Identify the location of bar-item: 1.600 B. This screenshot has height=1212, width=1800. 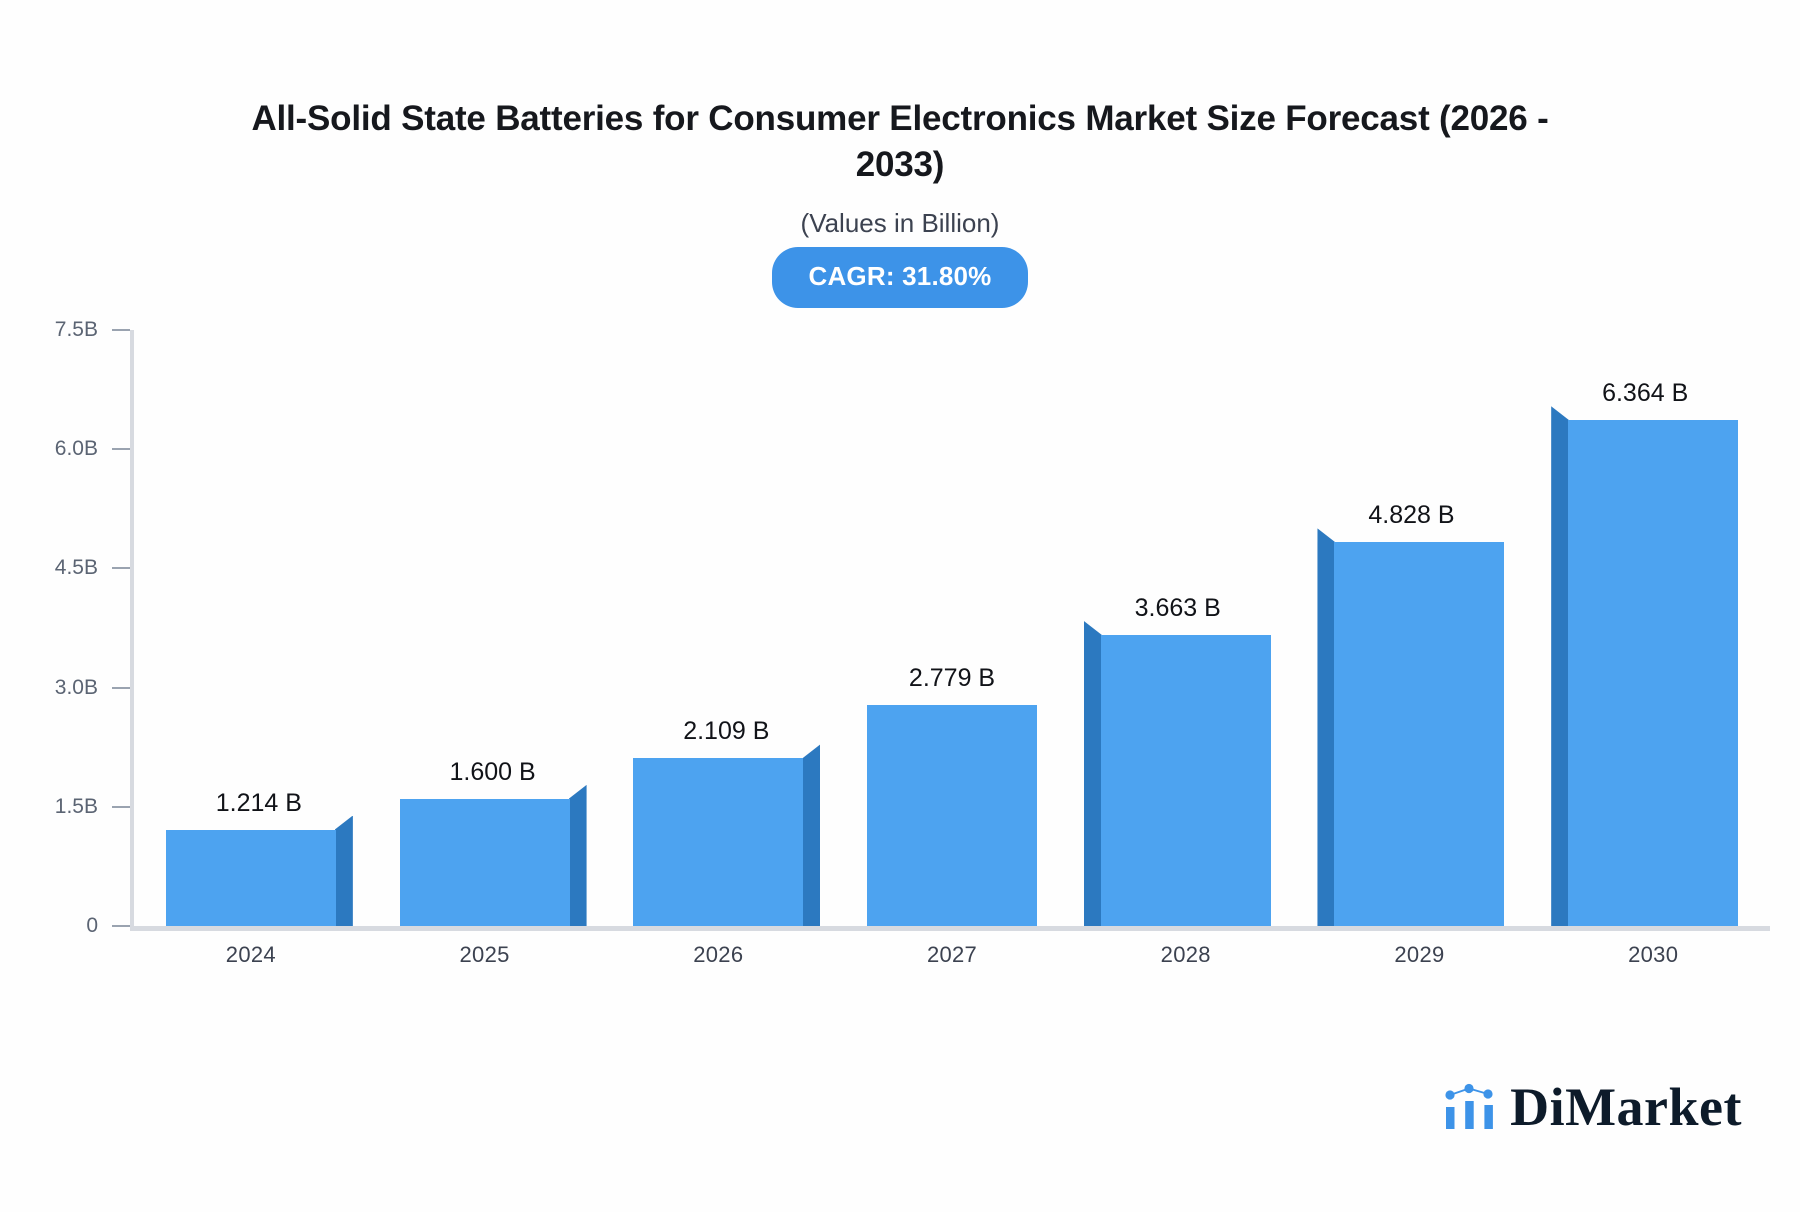
(493, 842).